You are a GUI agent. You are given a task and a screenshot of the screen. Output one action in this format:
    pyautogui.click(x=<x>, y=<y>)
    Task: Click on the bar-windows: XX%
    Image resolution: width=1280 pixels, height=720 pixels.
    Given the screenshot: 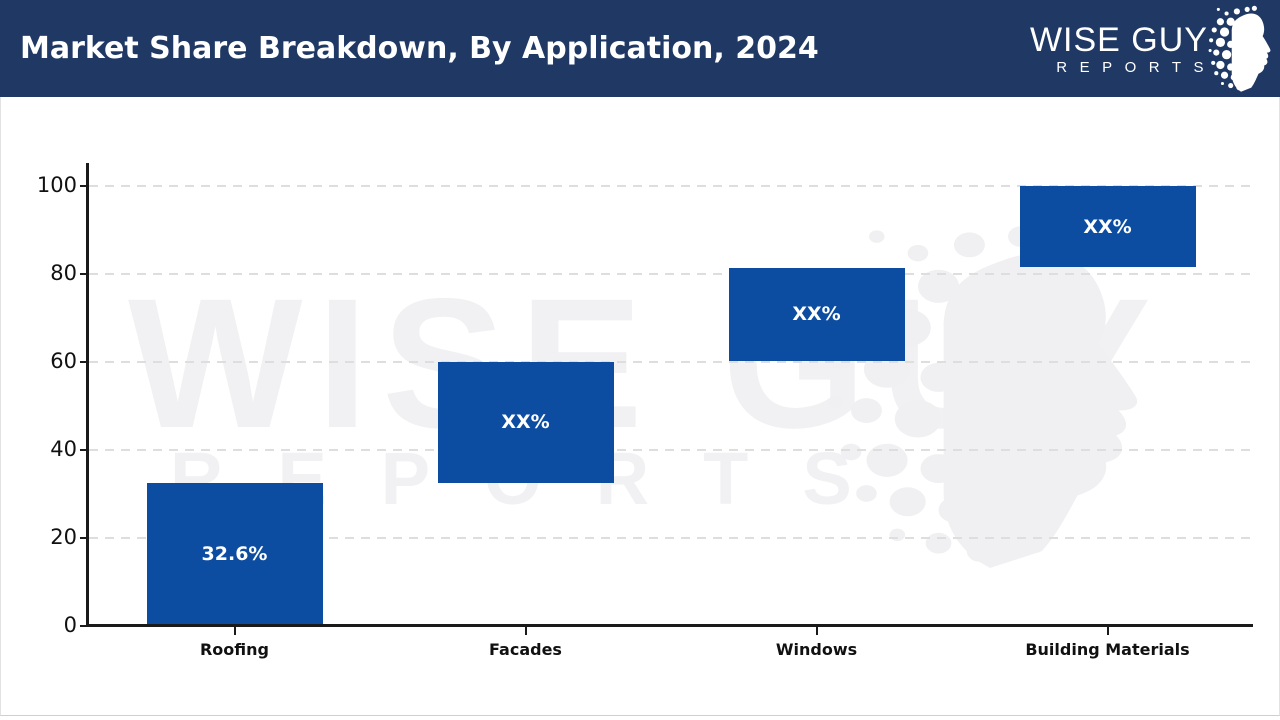 What is the action you would take?
    pyautogui.click(x=816, y=314)
    